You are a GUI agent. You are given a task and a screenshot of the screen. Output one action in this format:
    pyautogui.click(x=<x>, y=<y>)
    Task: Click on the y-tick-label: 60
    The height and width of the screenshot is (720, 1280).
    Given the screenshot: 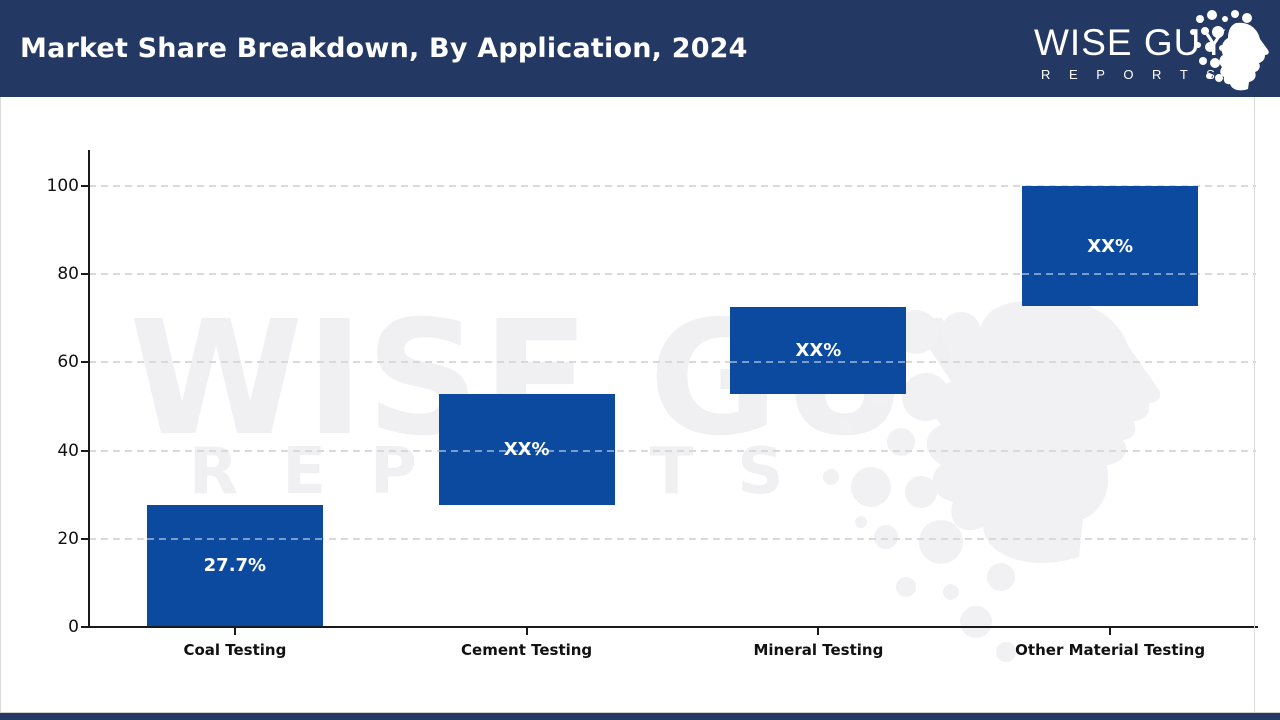 What is the action you would take?
    pyautogui.click(x=68, y=362)
    